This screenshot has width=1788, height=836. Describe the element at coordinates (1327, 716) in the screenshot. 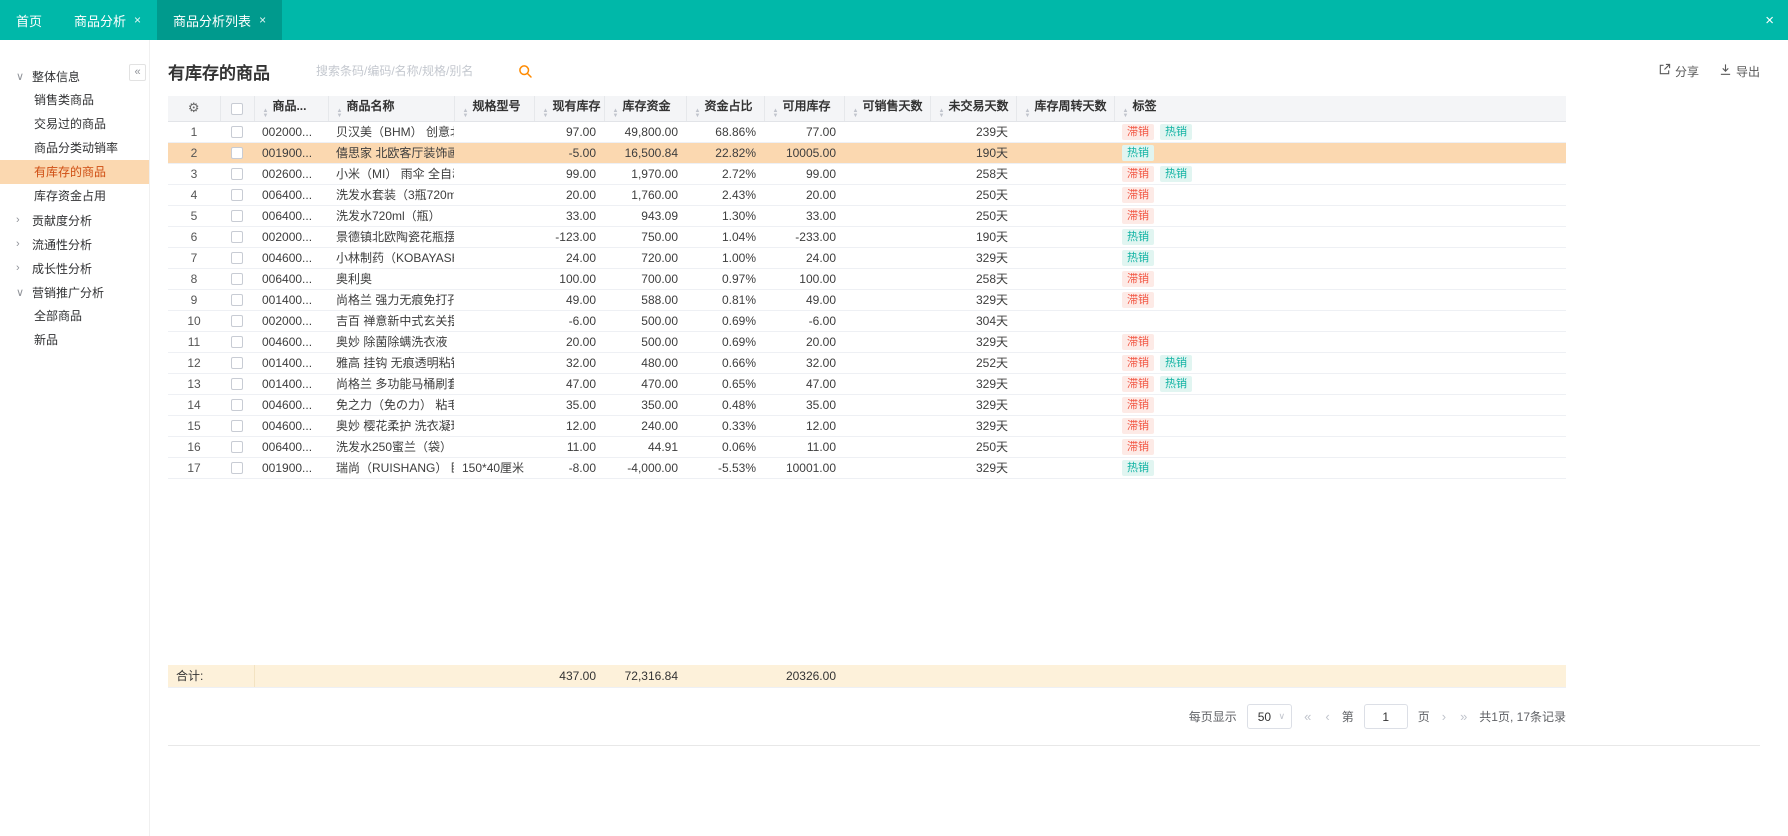

I see `page-prev-button: ‹` at that location.